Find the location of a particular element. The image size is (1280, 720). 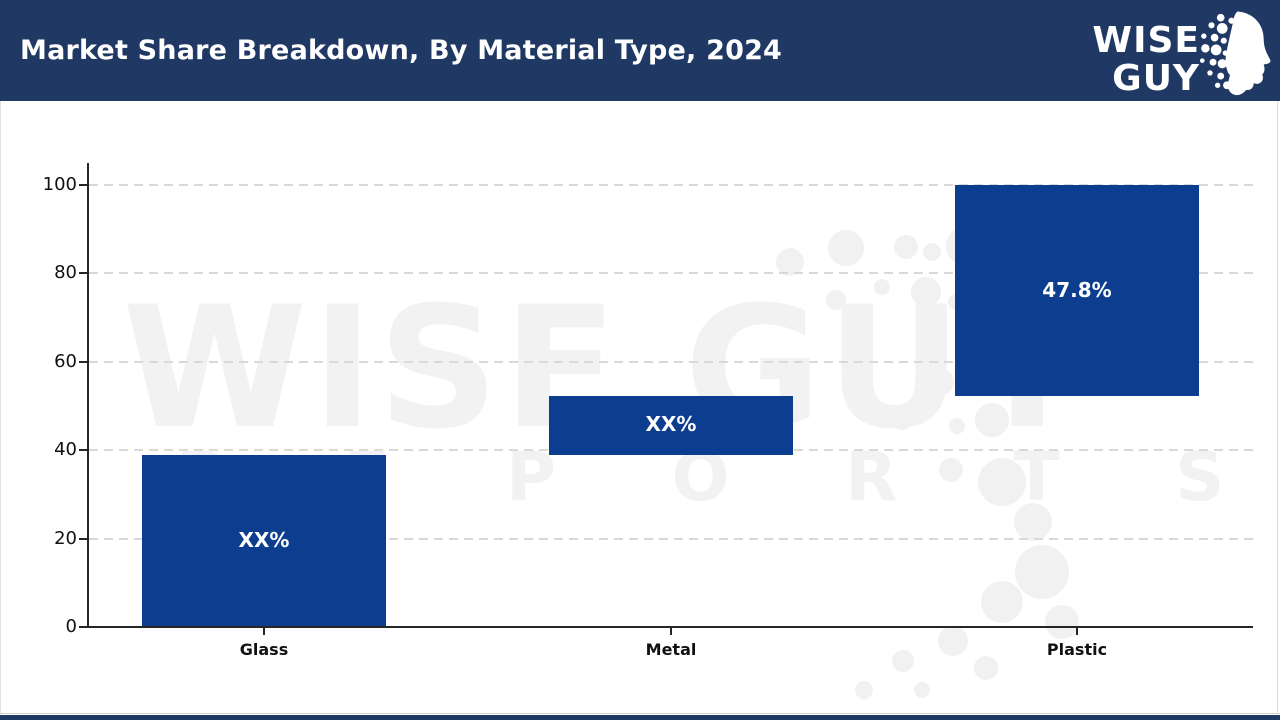

bar-plastic is located at coordinates (1077, 291).